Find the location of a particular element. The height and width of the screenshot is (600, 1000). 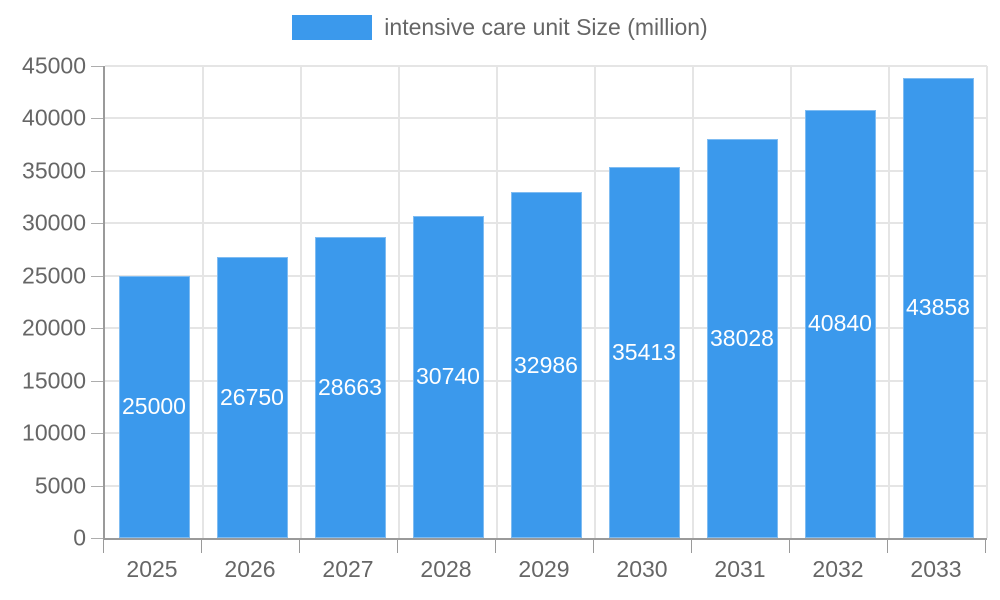

bar-value-label: 26750 is located at coordinates (252, 397).